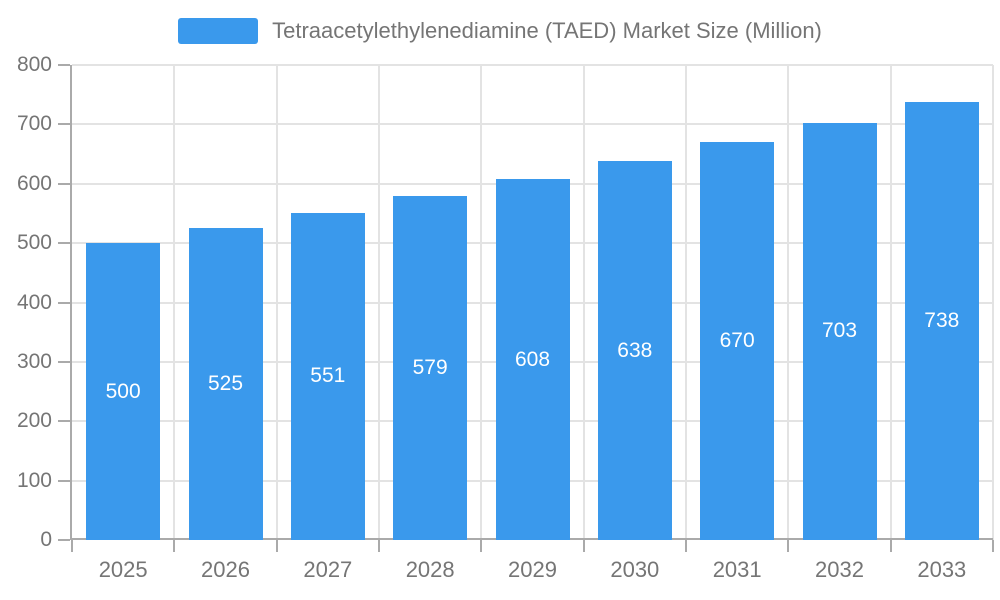 This screenshot has width=1000, height=600. I want to click on x-axis-label: 2028, so click(430, 569).